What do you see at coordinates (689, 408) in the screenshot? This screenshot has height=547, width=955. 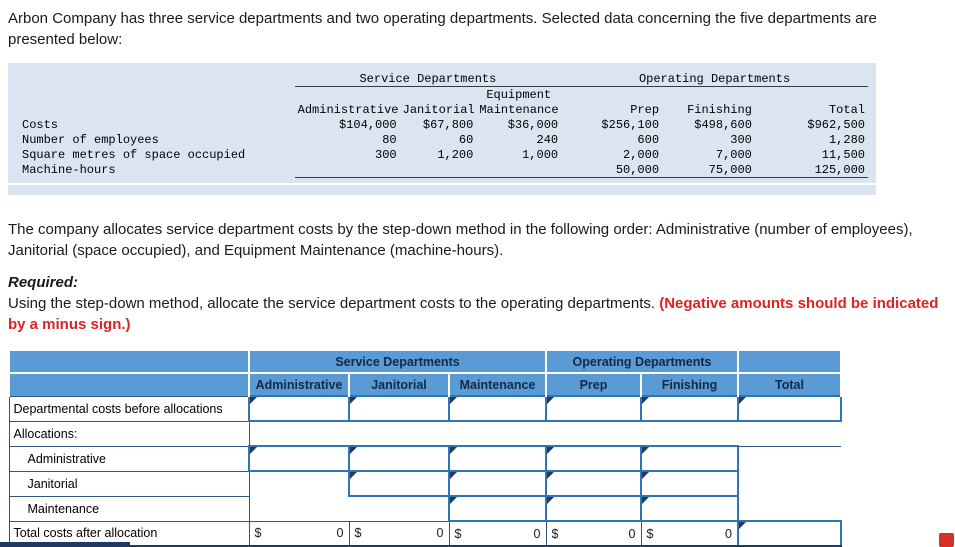 I see `input-before-finishing` at bounding box center [689, 408].